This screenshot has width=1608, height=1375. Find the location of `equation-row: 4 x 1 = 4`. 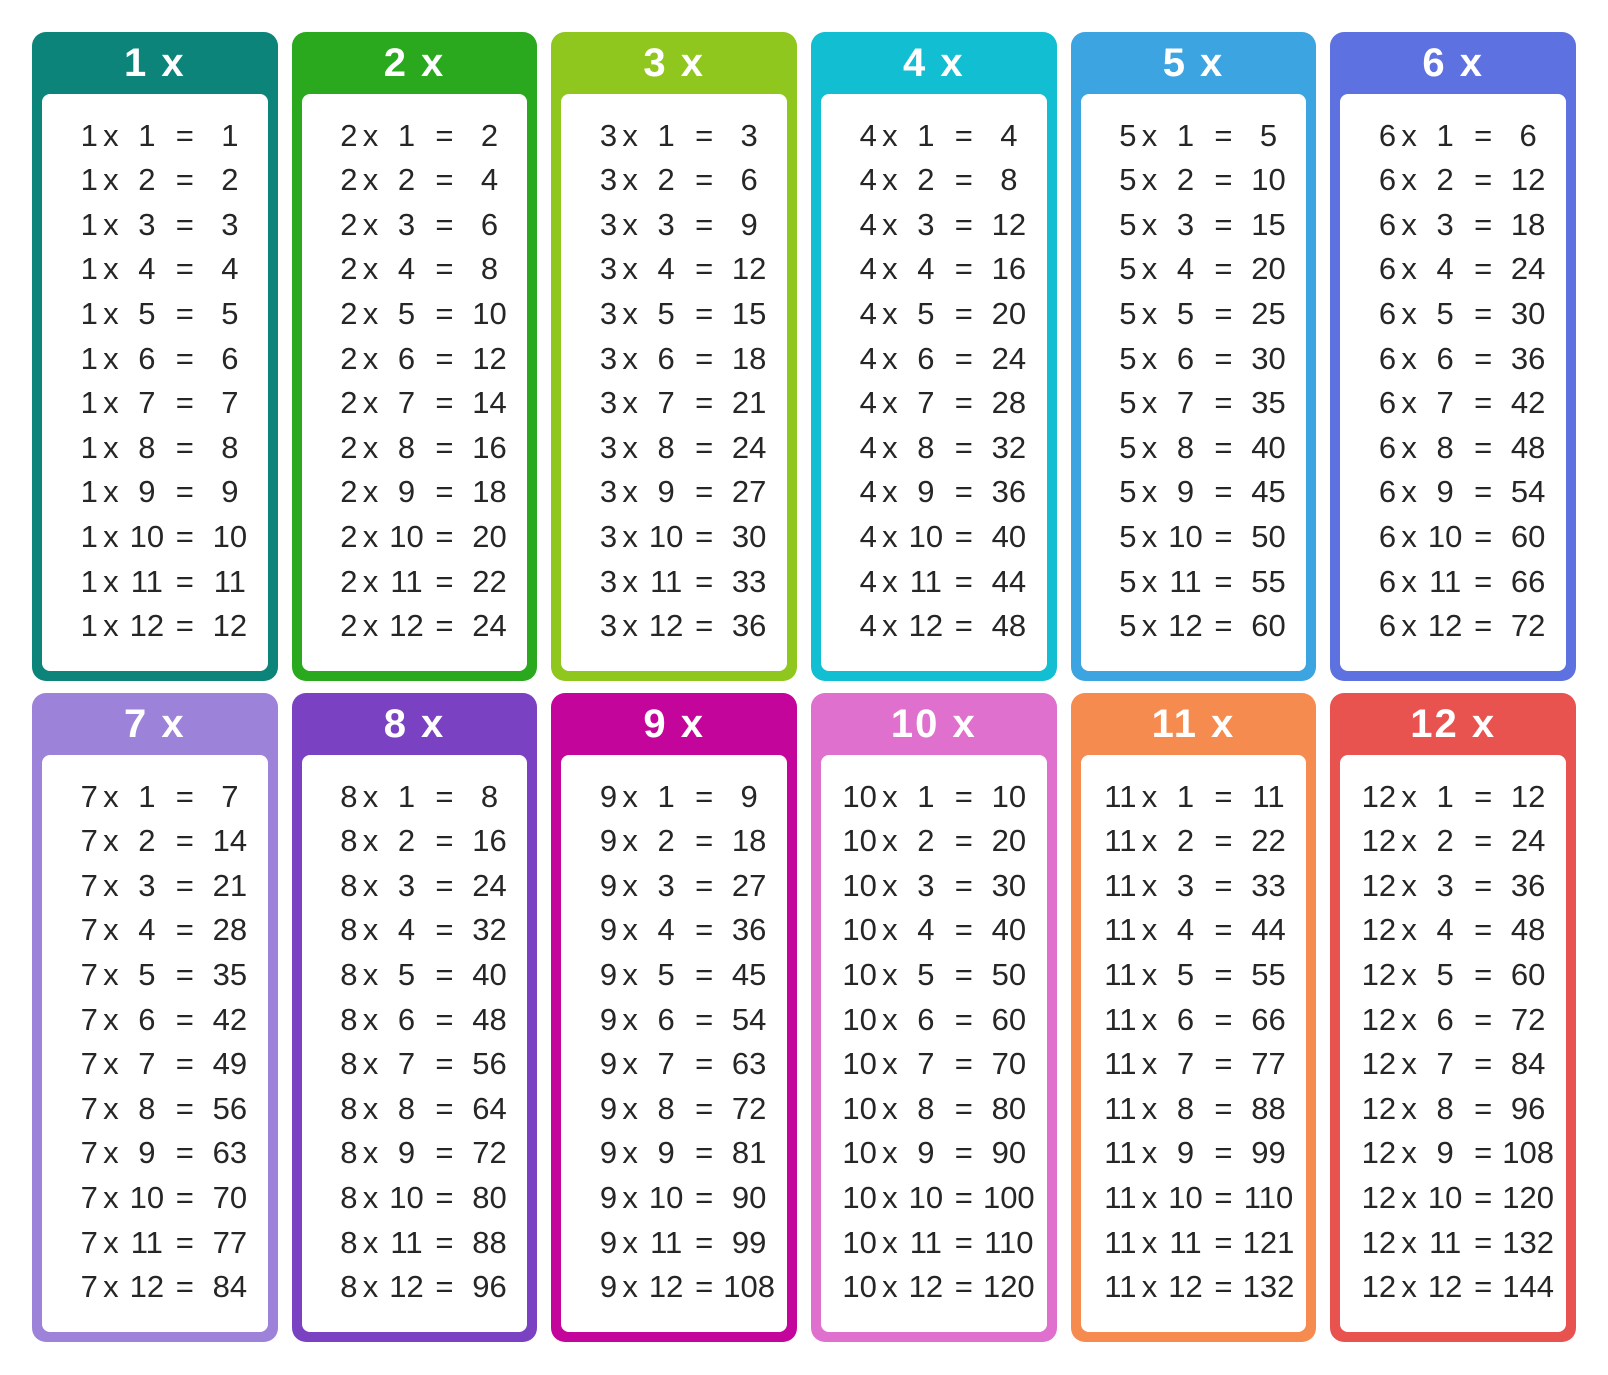

equation-row: 4 x 1 = 4 is located at coordinates (934, 135).